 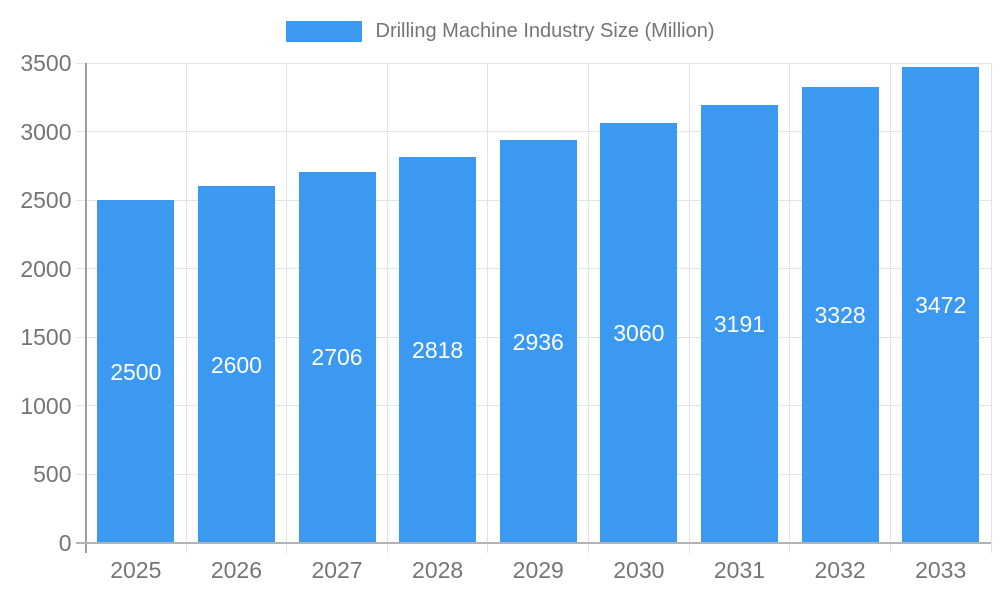 I want to click on y-axis-tick-label: 2000, so click(x=46, y=268).